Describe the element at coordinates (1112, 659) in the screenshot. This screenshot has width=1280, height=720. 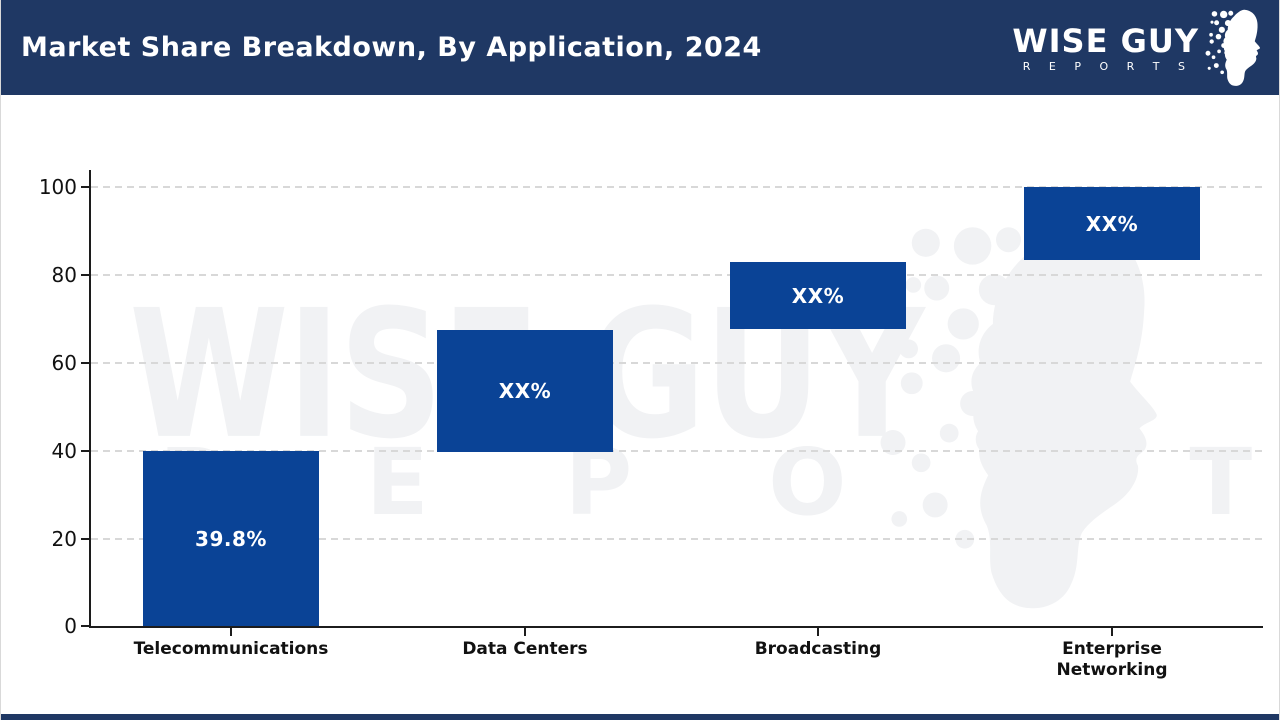
I see `x-category-label: Enterprise Networking` at that location.